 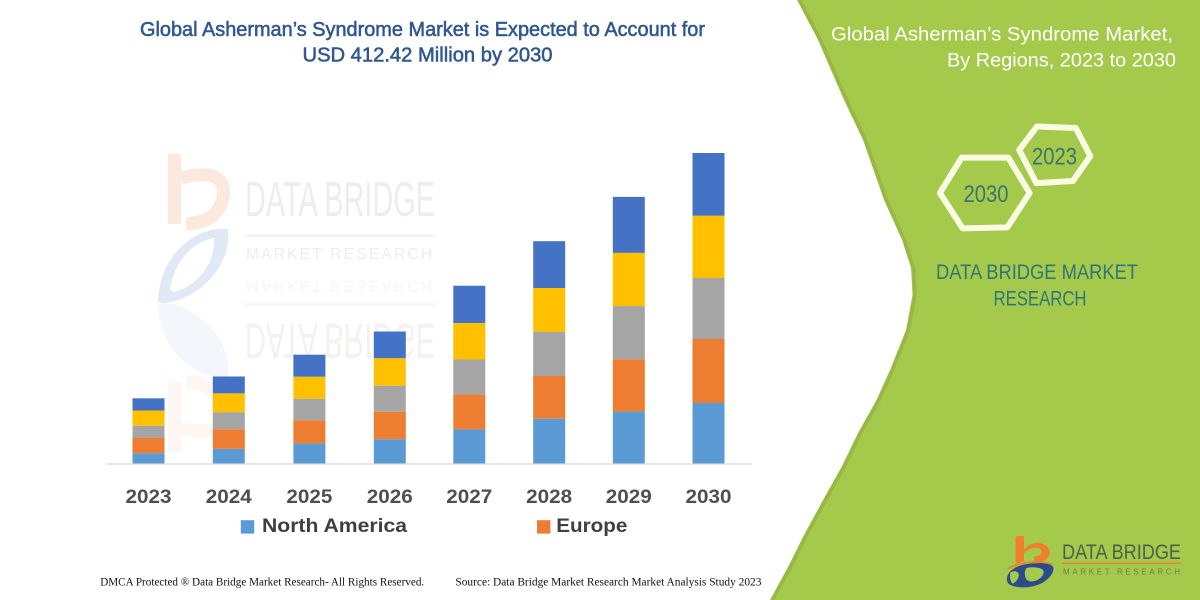 What do you see at coordinates (1002, 35) in the screenshot?
I see `svg-text:Global Asherman’s Syndrome Mar: Global Asherman’s Syndrome Market,` at bounding box center [1002, 35].